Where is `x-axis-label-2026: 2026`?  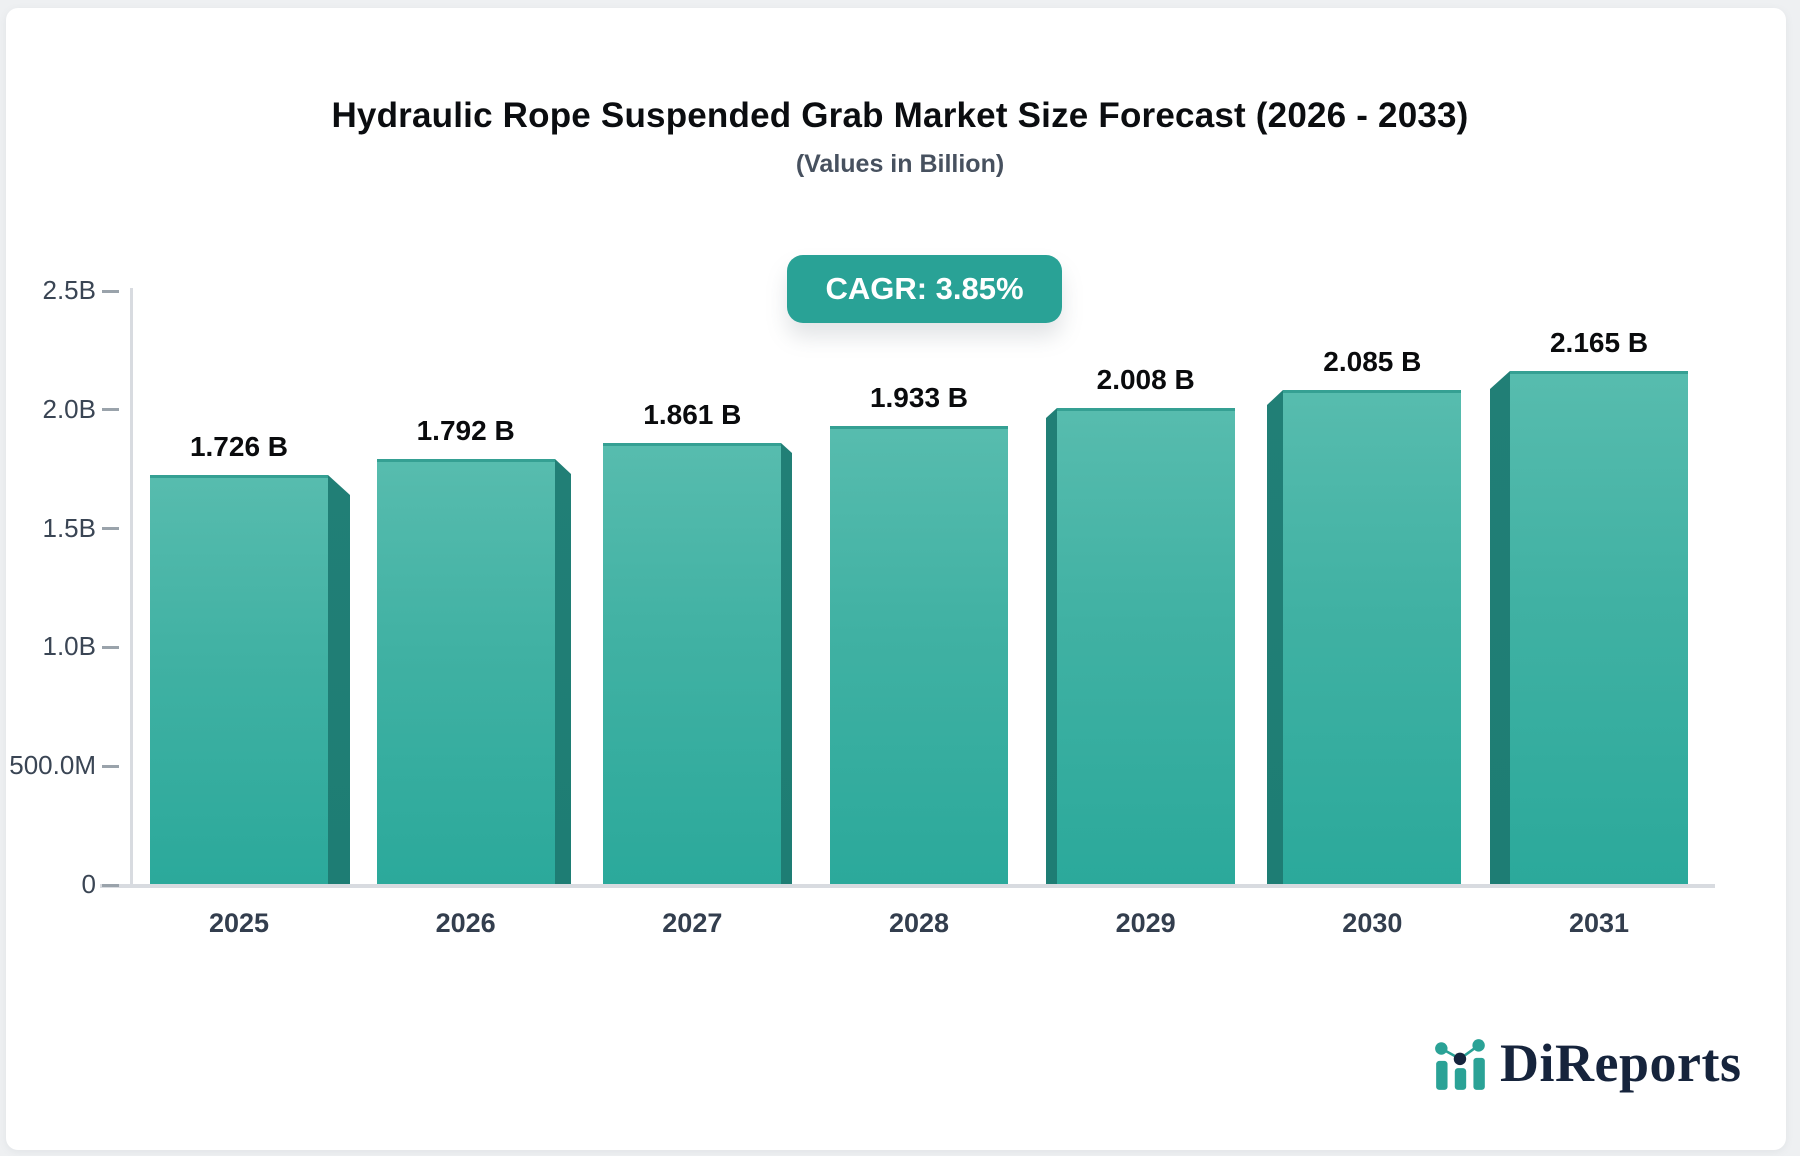
x-axis-label-2026: 2026 is located at coordinates (465, 923).